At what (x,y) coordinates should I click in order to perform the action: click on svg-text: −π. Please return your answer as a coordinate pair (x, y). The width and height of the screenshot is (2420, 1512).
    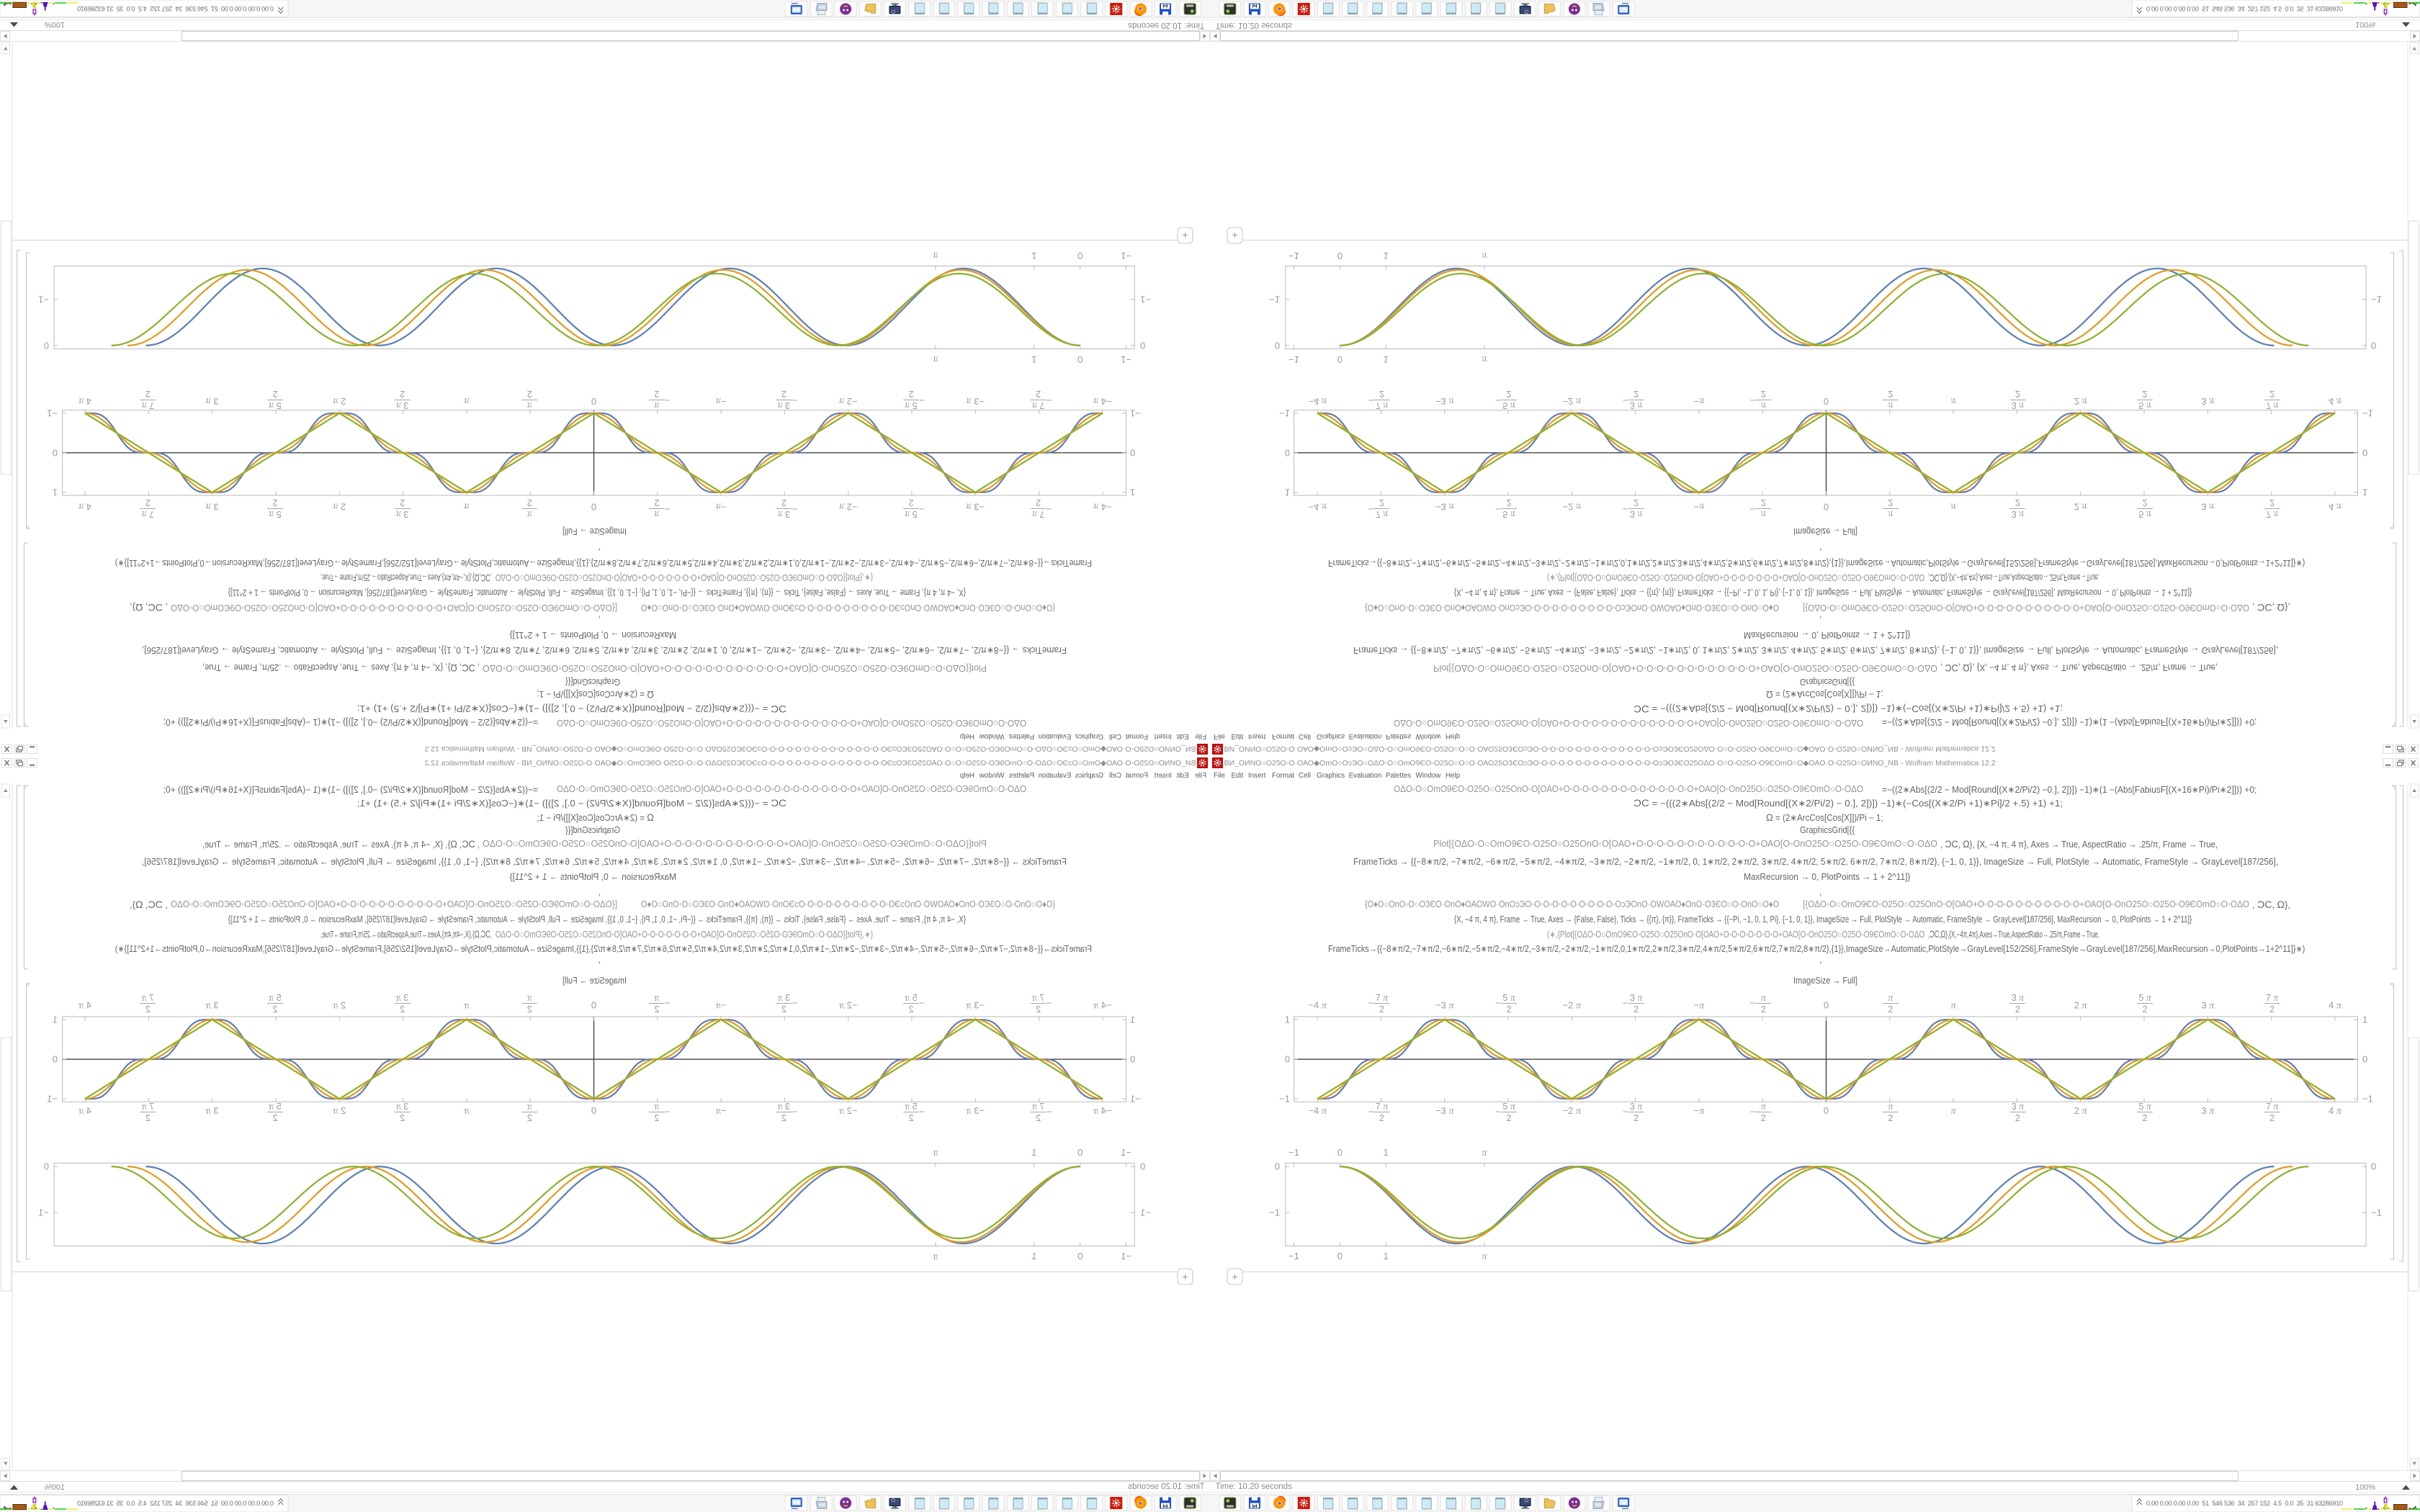
    Looking at the image, I should click on (721, 507).